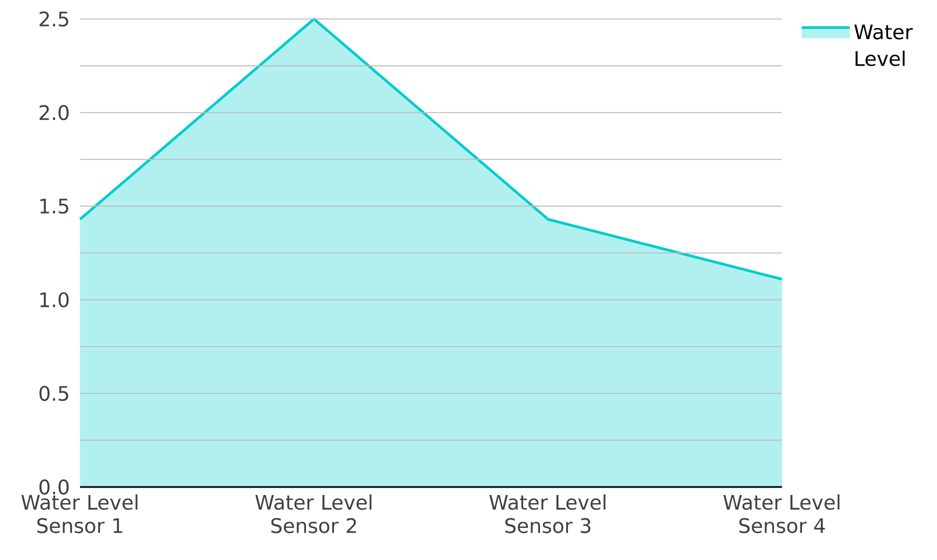 This screenshot has width=937, height=560. Describe the element at coordinates (54, 487) in the screenshot. I see `y-tick-label: 0.0` at that location.